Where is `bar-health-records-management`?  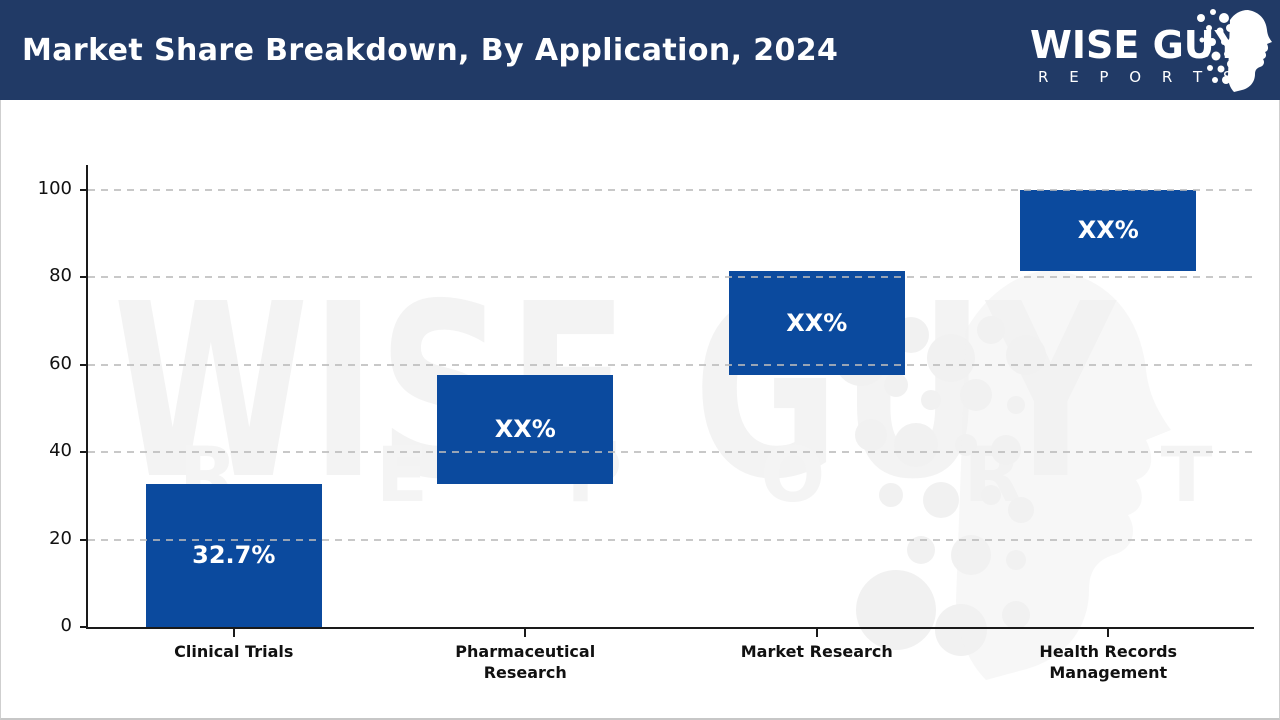
bar-health-records-management is located at coordinates (1108, 230).